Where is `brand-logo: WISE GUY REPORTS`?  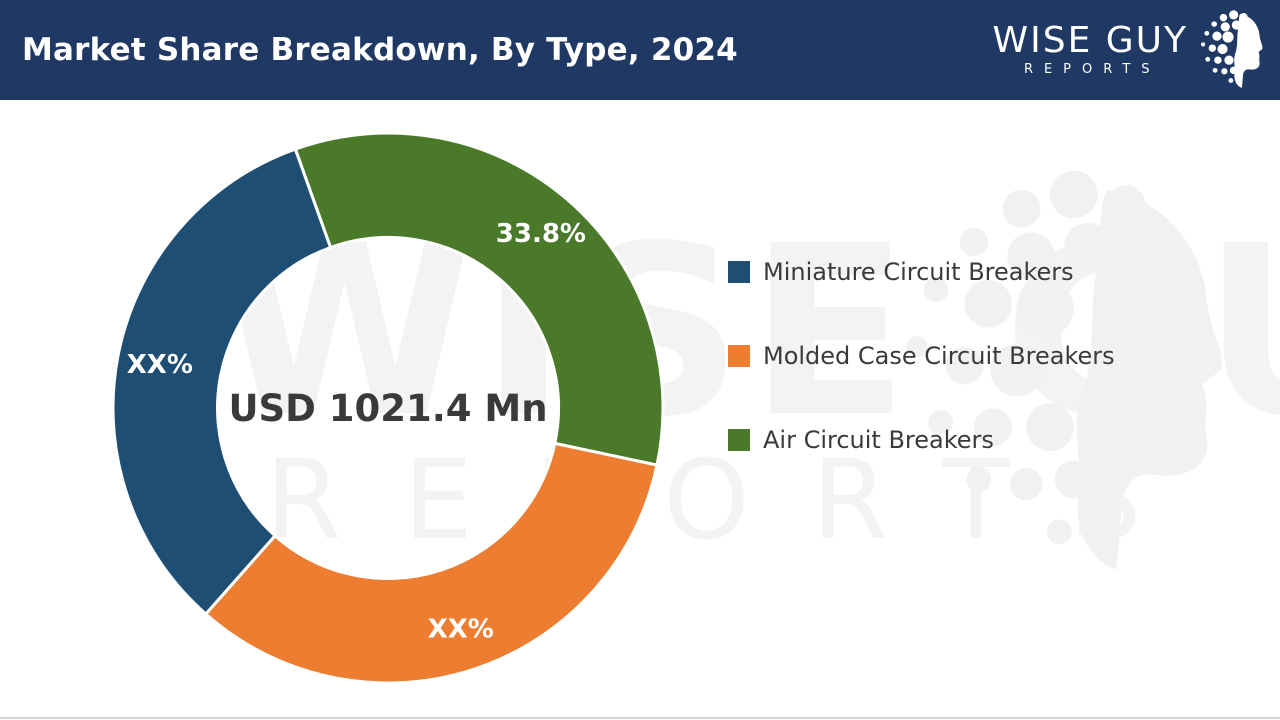 brand-logo: WISE GUY REPORTS is located at coordinates (1130, 50).